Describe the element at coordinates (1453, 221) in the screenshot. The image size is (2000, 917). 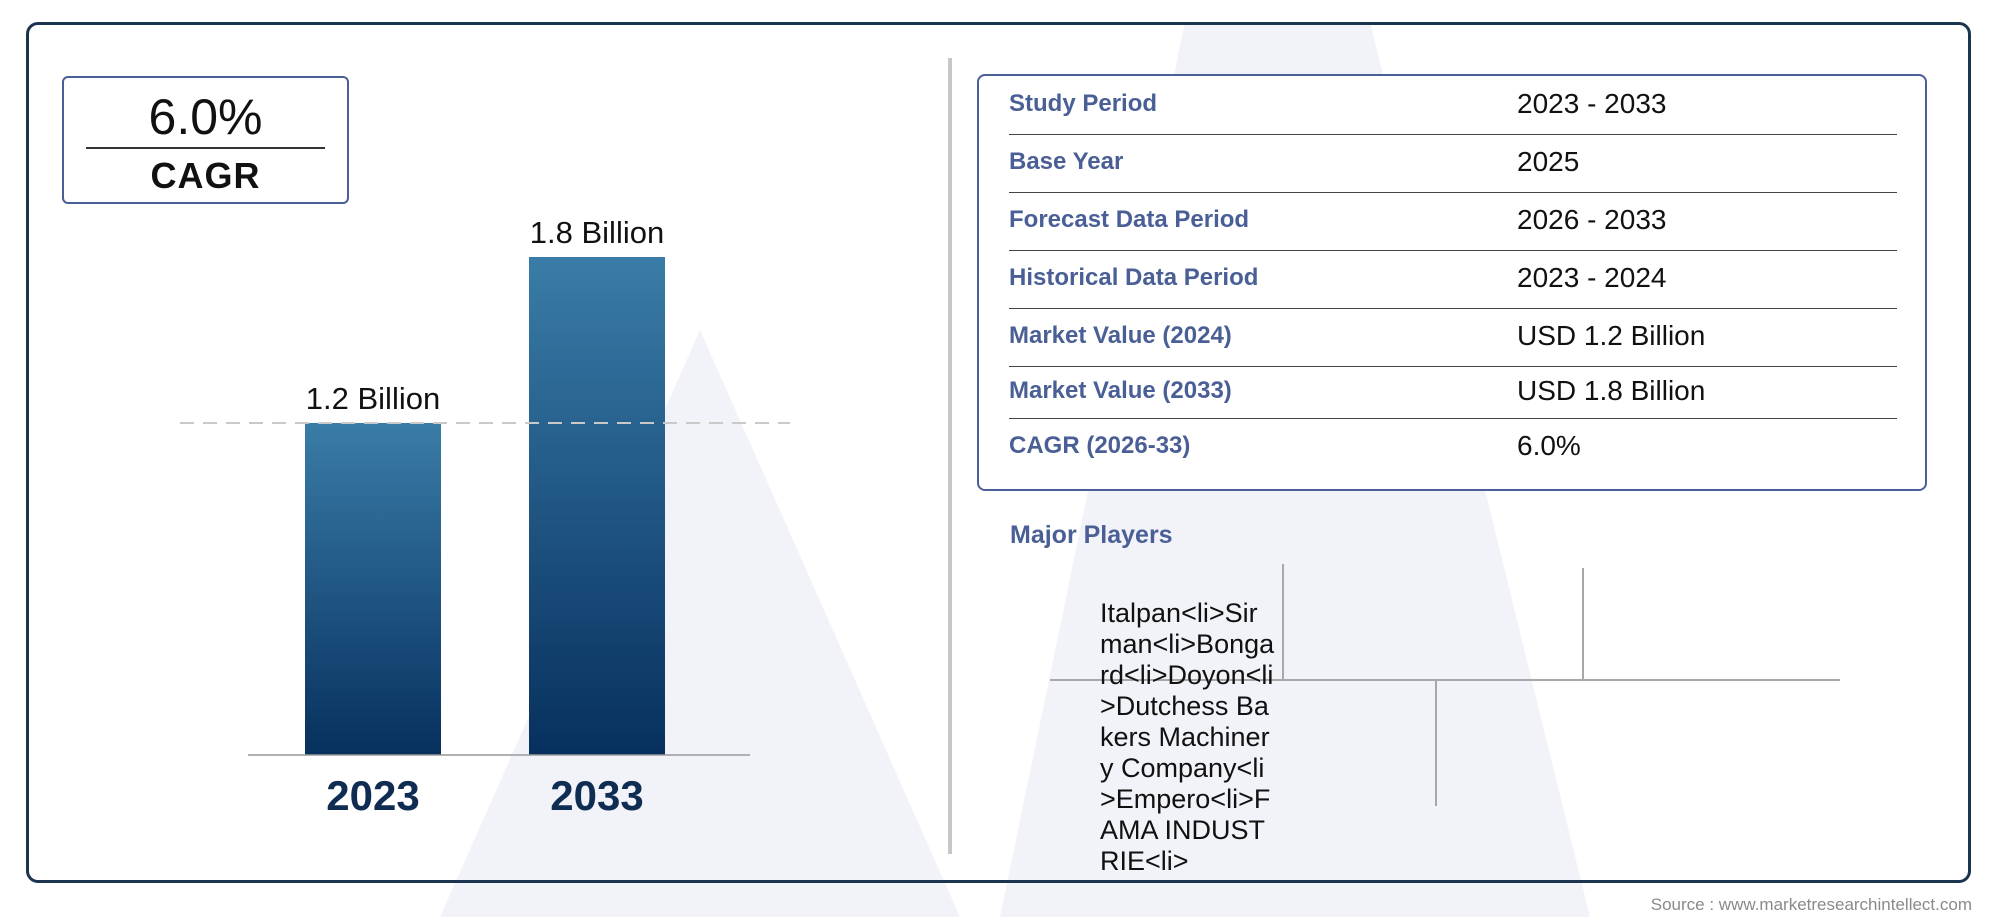
I see `info-row-forecast-period: Forecast Data Period 2026 - 2033` at that location.